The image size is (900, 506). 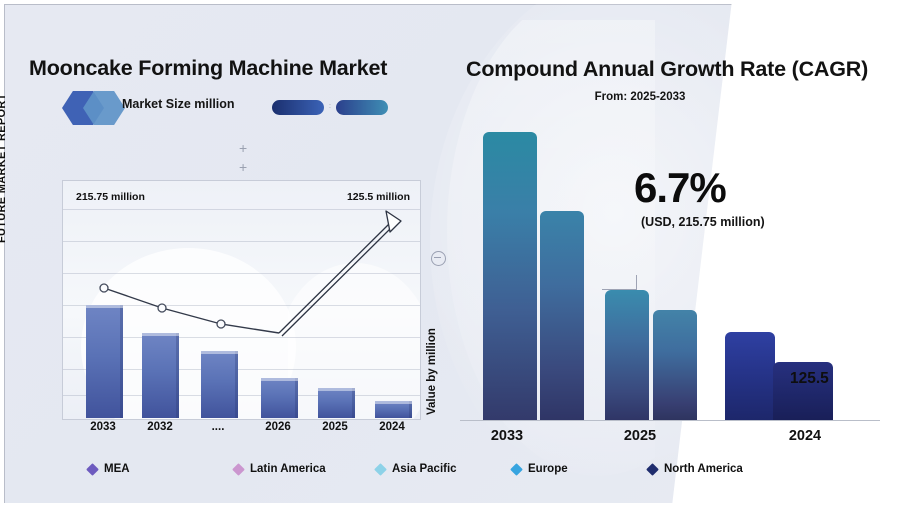 What do you see at coordinates (627, 355) in the screenshot?
I see `bar-2025-a` at bounding box center [627, 355].